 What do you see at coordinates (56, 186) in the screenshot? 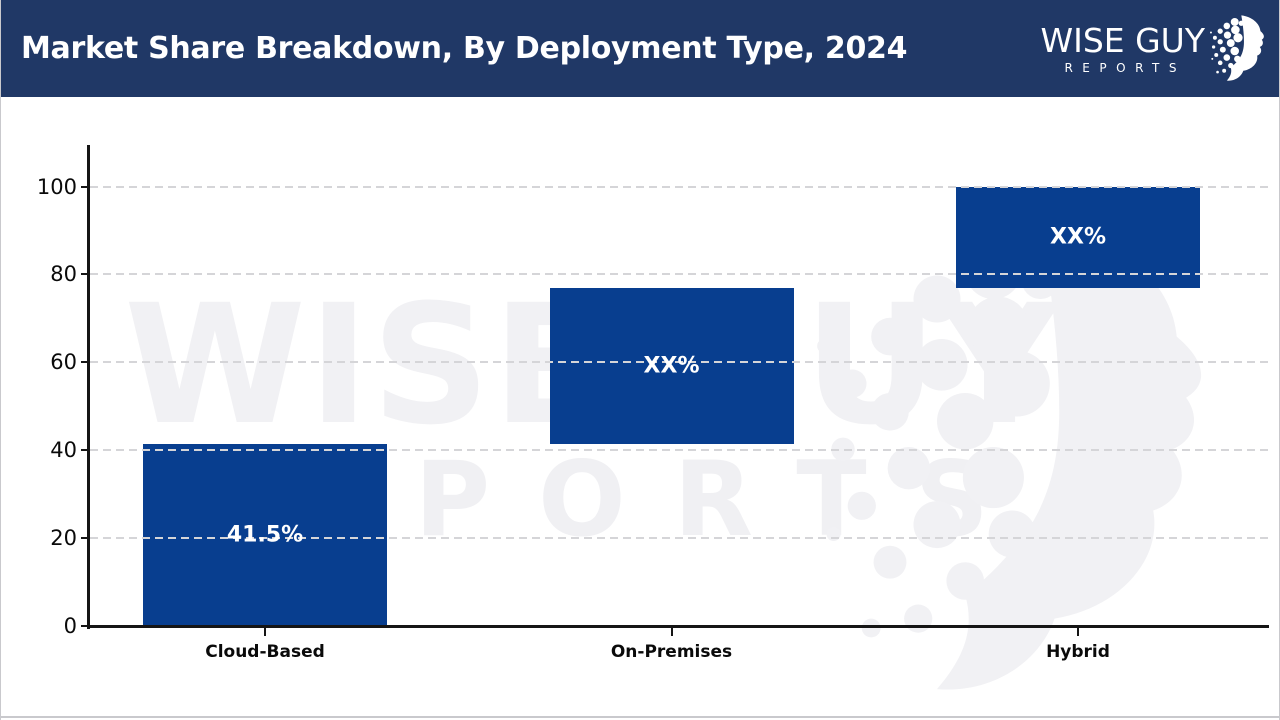
I see `y-tick-label: 100` at bounding box center [56, 186].